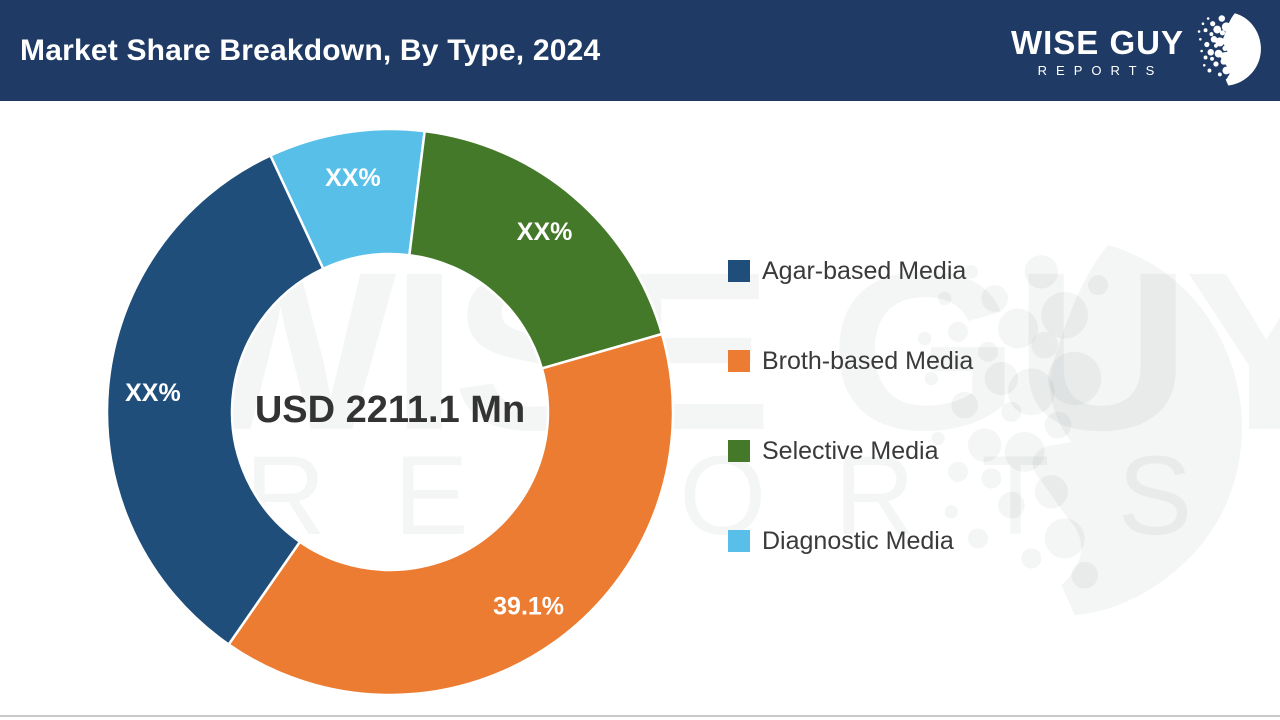  What do you see at coordinates (640, 716) in the screenshot?
I see `bottom-divider` at bounding box center [640, 716].